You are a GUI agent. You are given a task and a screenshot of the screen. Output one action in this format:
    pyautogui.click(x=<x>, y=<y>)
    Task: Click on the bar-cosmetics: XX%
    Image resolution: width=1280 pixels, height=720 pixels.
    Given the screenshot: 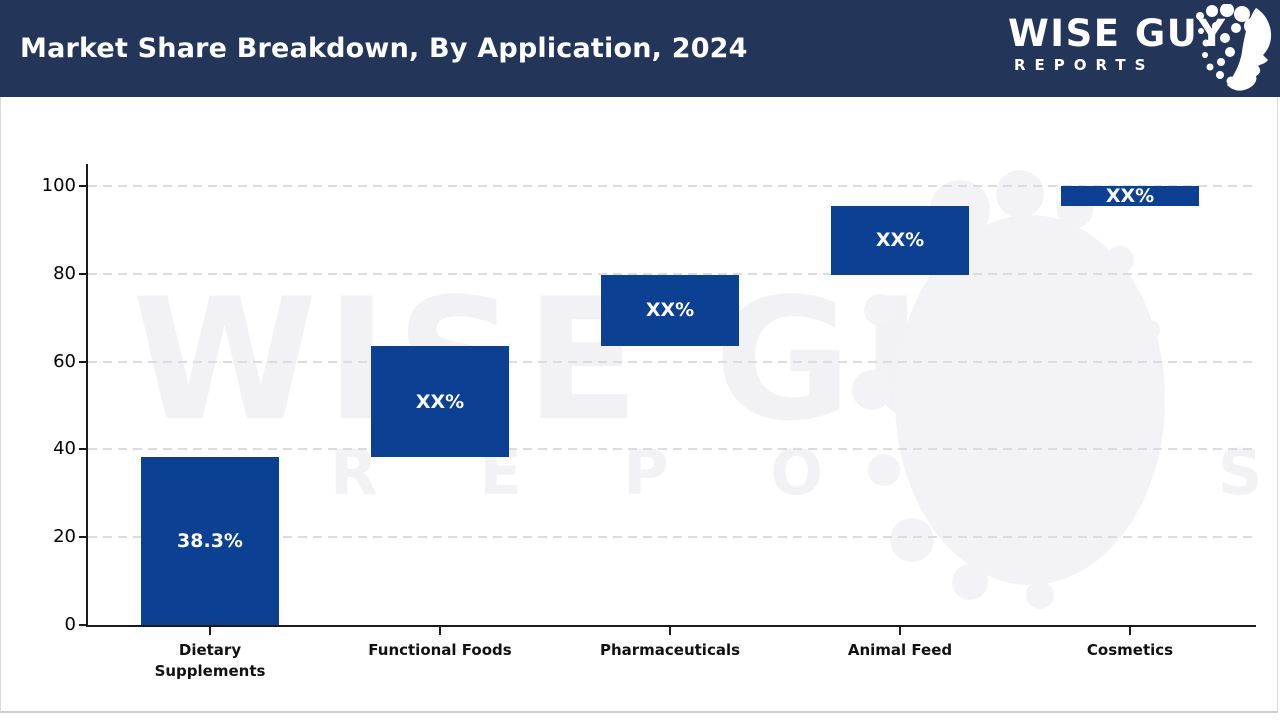 What is the action you would take?
    pyautogui.click(x=1130, y=196)
    